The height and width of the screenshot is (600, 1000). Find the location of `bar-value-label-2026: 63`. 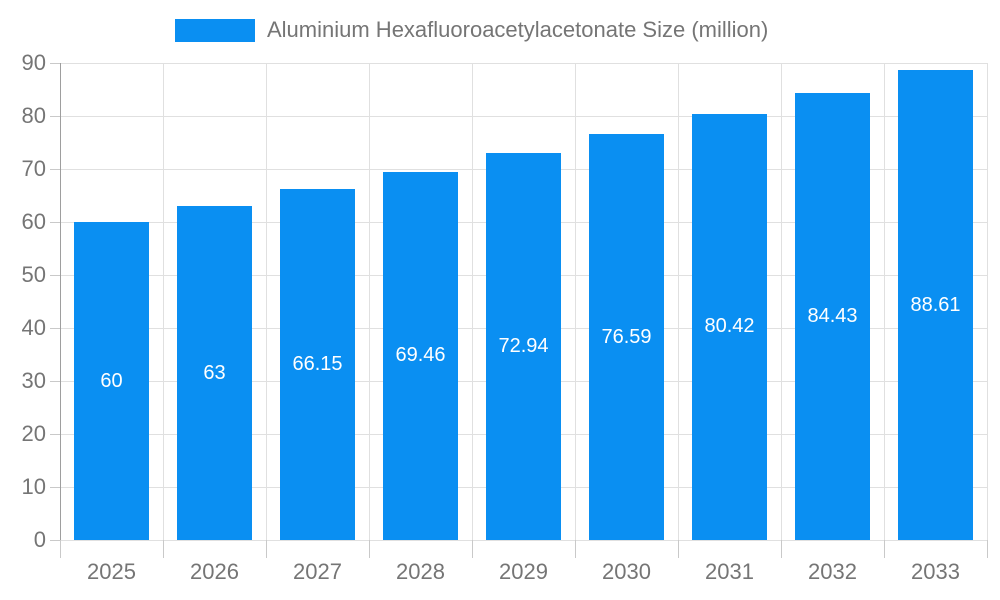

bar-value-label-2026: 63 is located at coordinates (214, 372).